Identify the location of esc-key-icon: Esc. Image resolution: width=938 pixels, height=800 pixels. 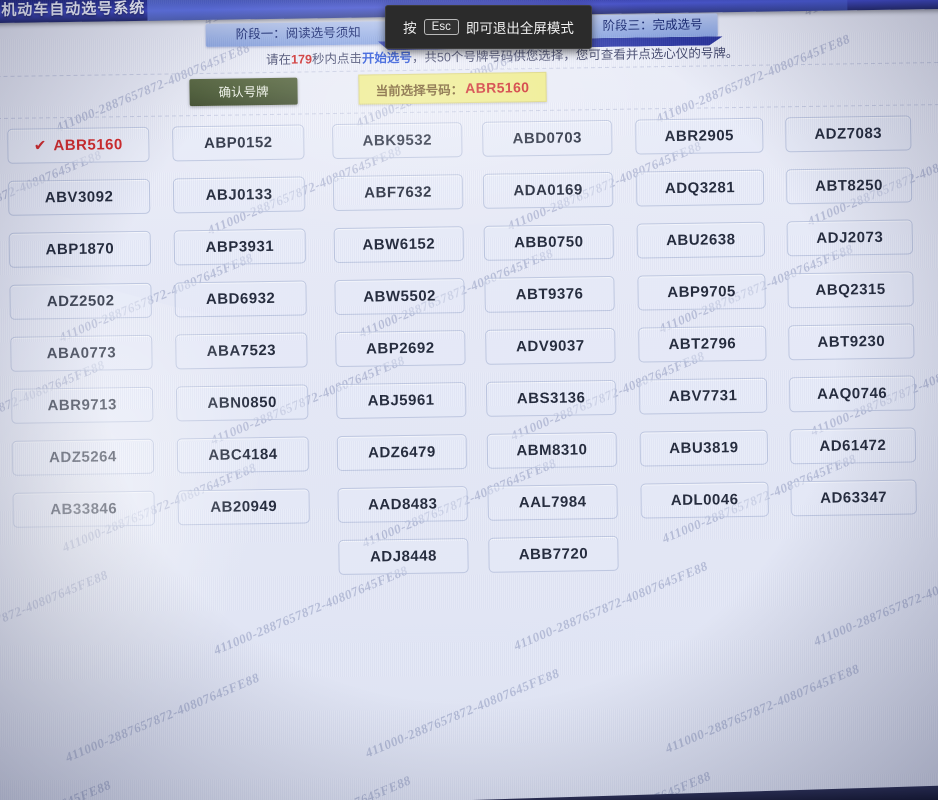
(441, 27).